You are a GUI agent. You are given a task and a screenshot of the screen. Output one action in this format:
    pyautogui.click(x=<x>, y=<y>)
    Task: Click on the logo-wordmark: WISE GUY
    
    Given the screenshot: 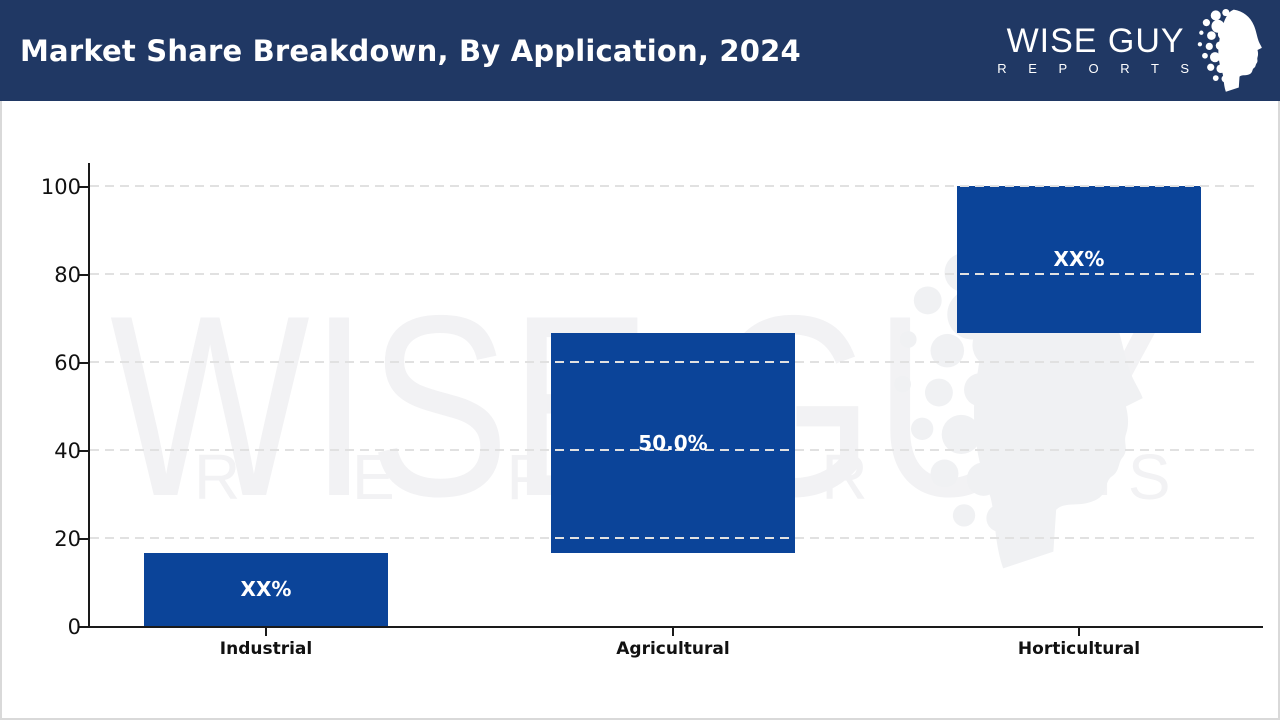 What is the action you would take?
    pyautogui.click(x=1095, y=41)
    